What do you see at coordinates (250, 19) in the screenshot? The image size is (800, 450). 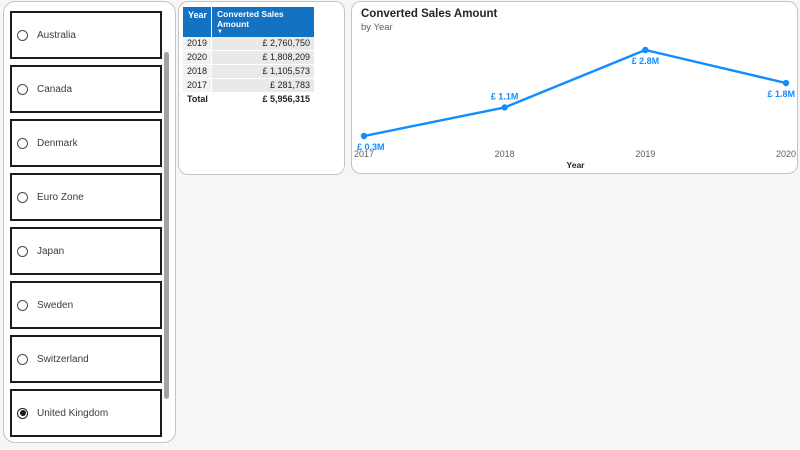 I see `column-header-amount-label: Converted Sales Amount` at bounding box center [250, 19].